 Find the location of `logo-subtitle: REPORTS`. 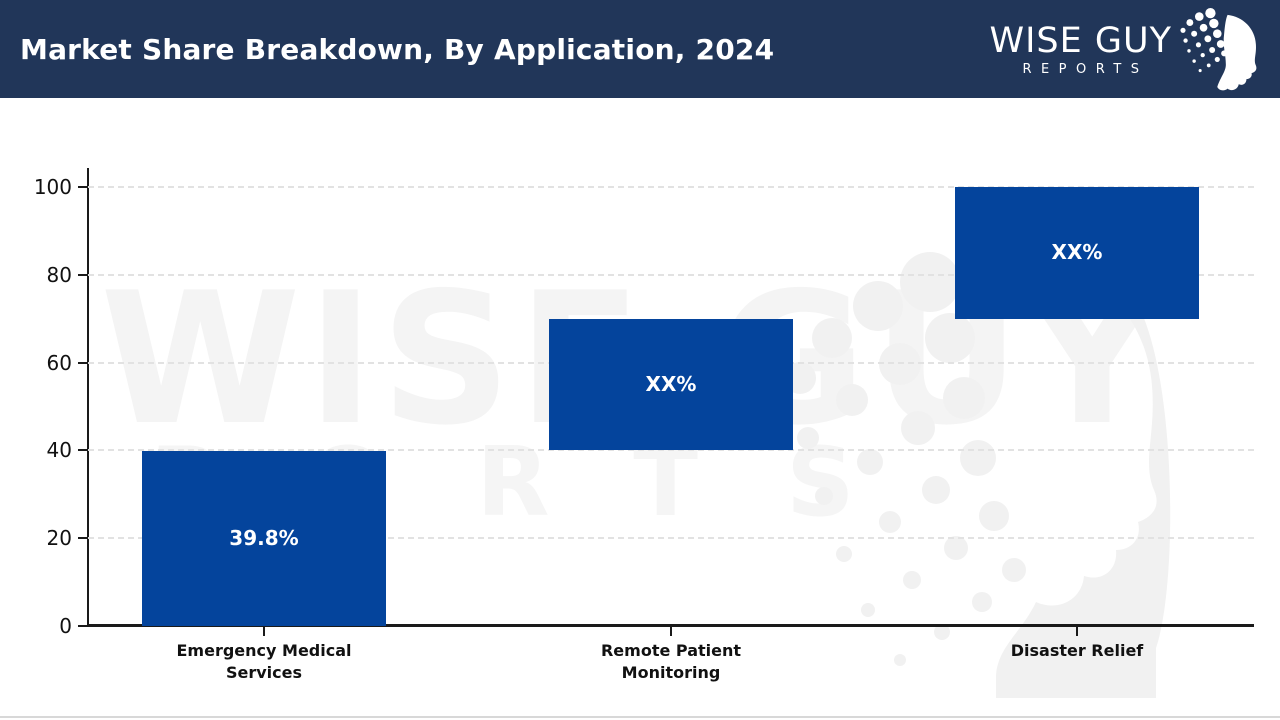

logo-subtitle: REPORTS is located at coordinates (1085, 69).